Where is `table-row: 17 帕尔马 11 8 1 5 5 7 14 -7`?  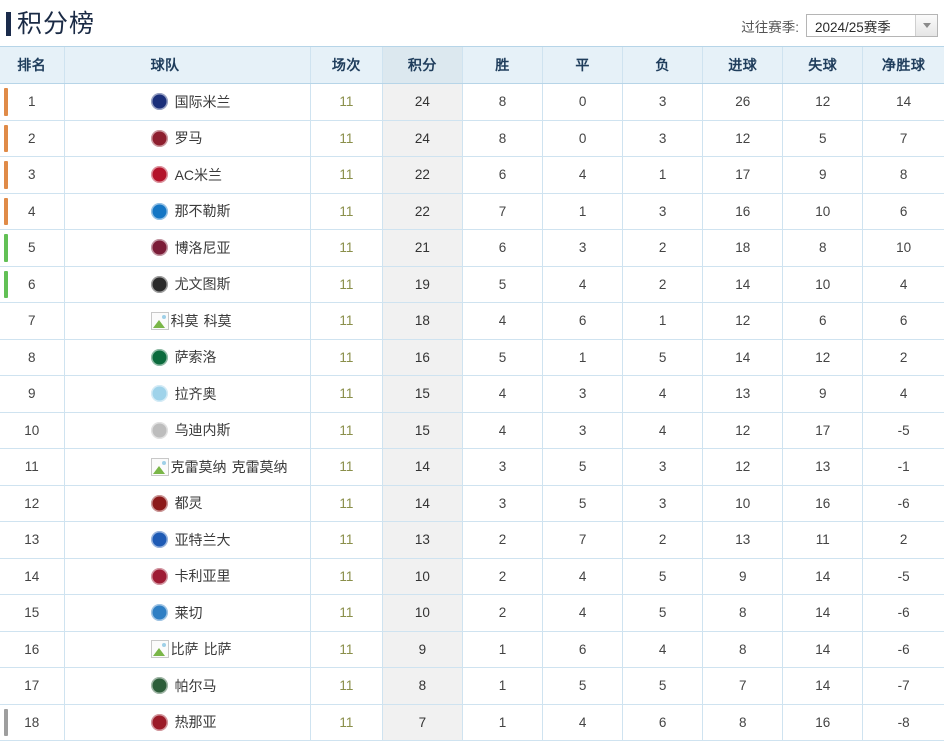
table-row: 17 帕尔马 11 8 1 5 5 7 14 -7 is located at coordinates (472, 686).